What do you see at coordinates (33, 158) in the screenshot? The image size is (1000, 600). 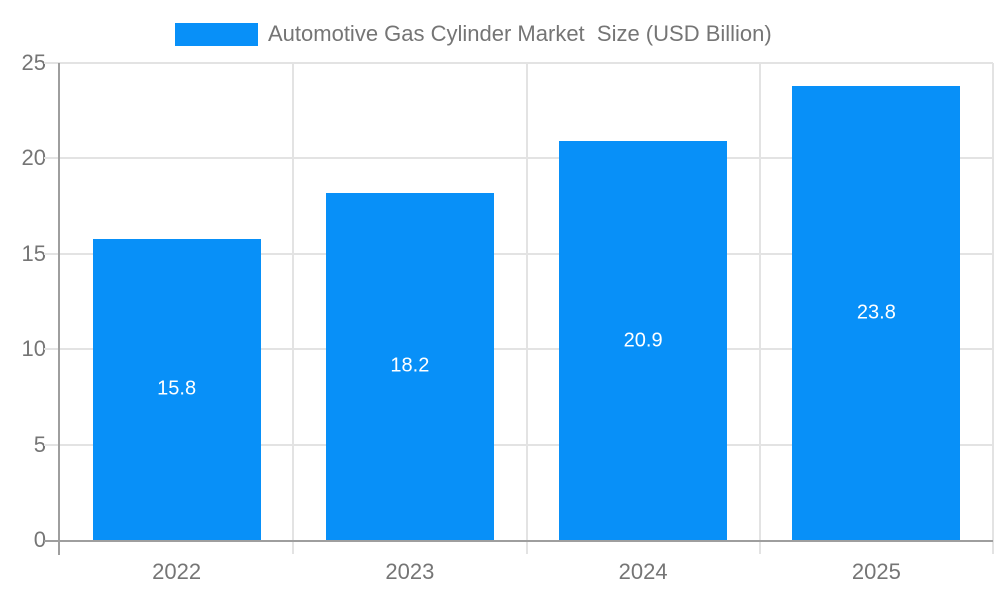 I see `y-tick-label: 20` at bounding box center [33, 158].